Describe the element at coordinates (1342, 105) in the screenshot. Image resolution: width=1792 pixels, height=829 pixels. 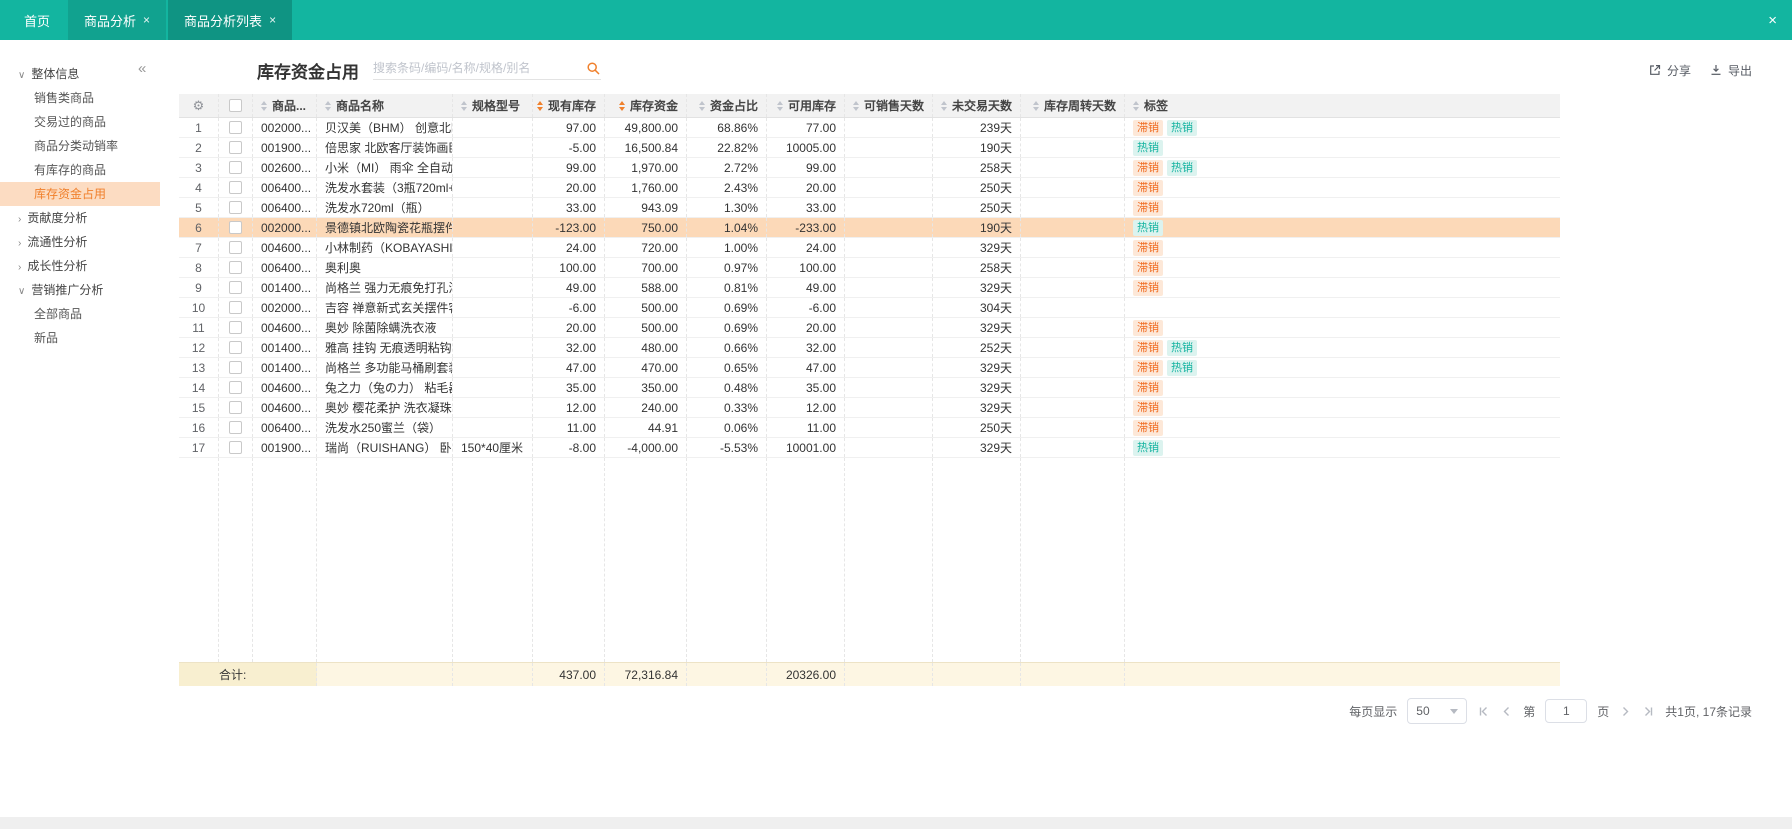
I see `col-header-tags: 标签` at that location.